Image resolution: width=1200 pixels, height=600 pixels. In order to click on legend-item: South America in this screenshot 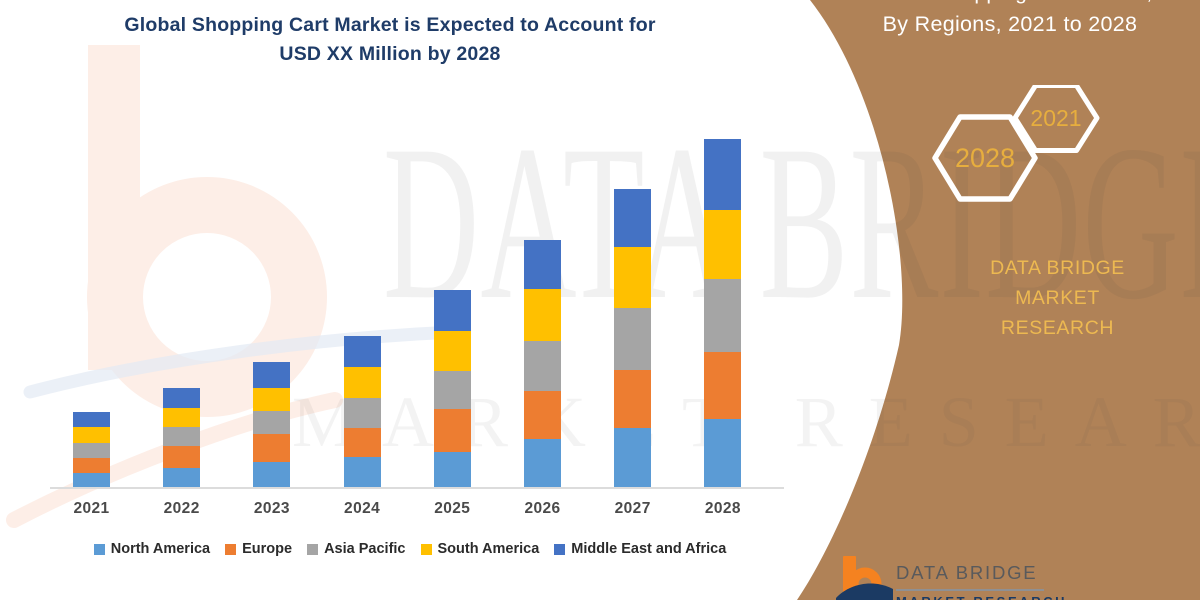, I will do `click(480, 549)`.